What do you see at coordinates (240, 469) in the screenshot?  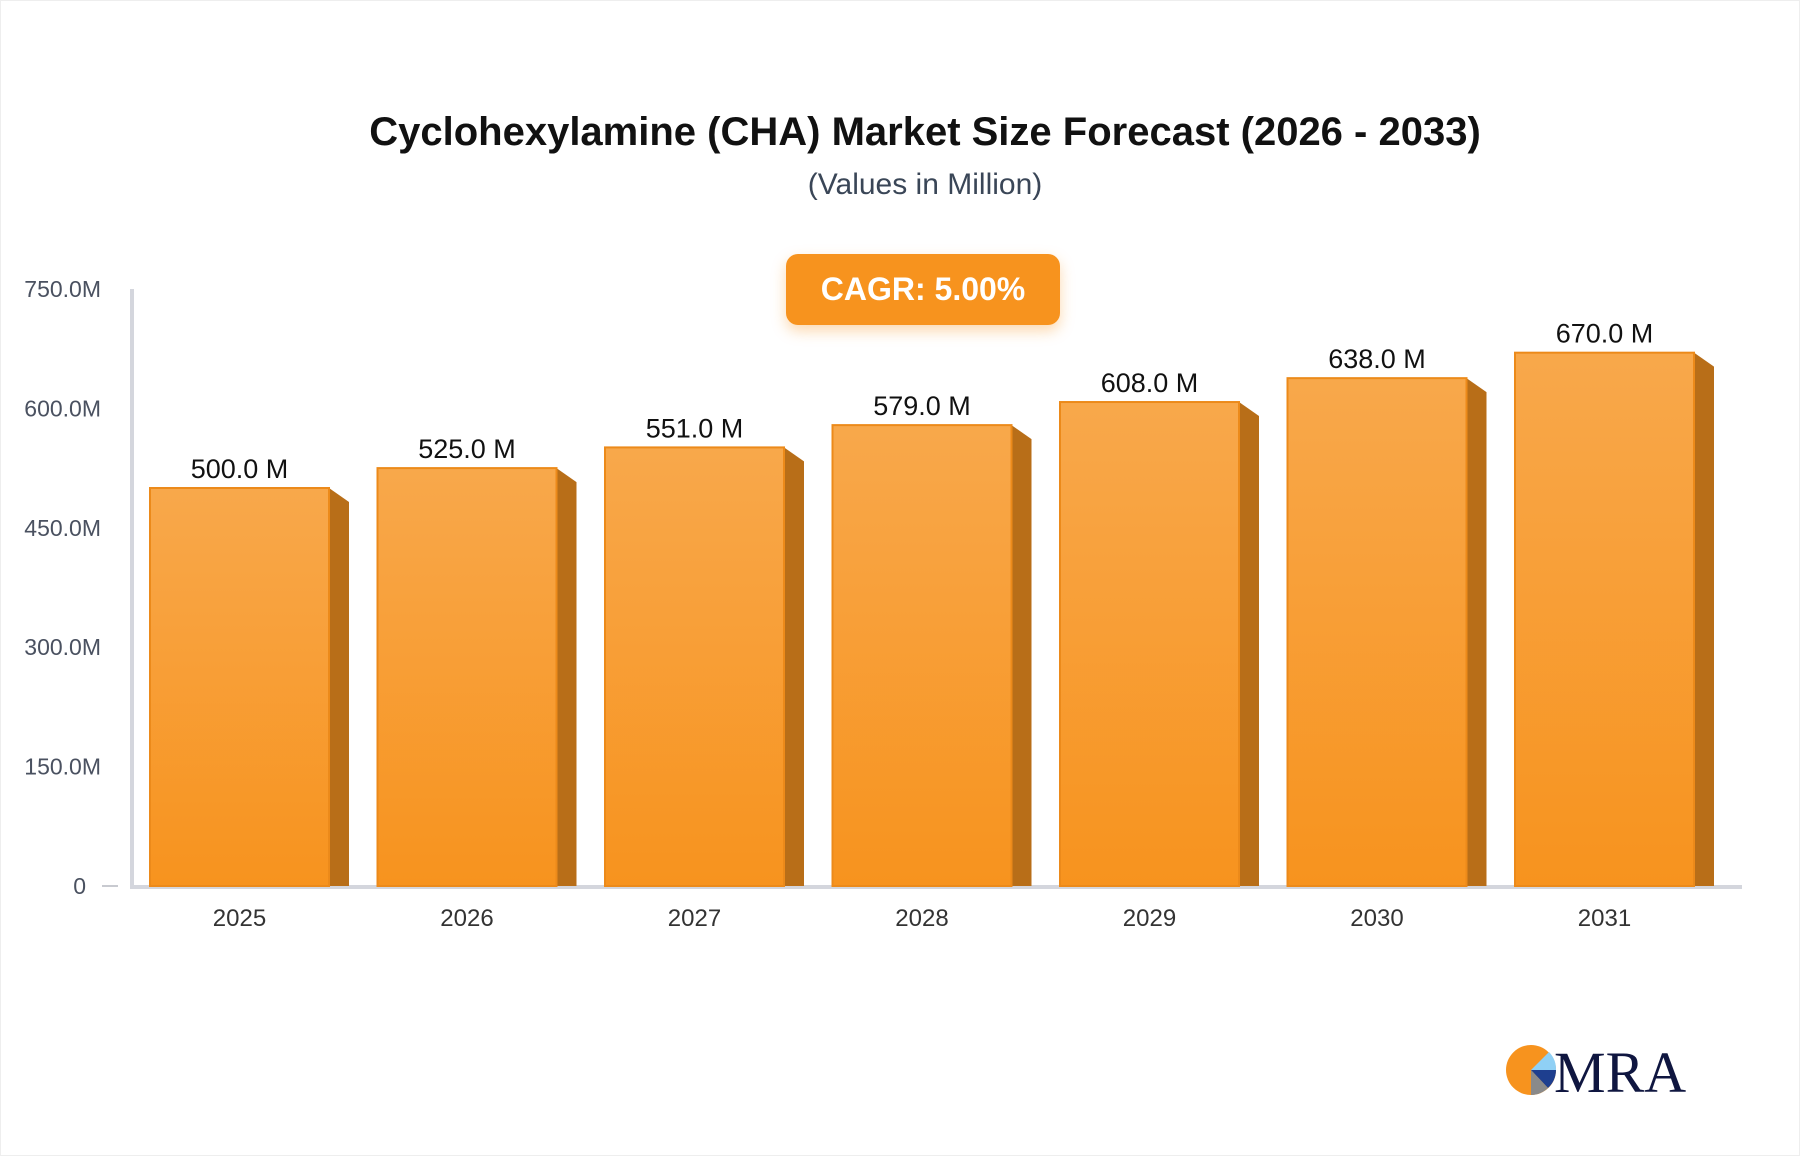 I see `data-label: 500.0 M` at bounding box center [240, 469].